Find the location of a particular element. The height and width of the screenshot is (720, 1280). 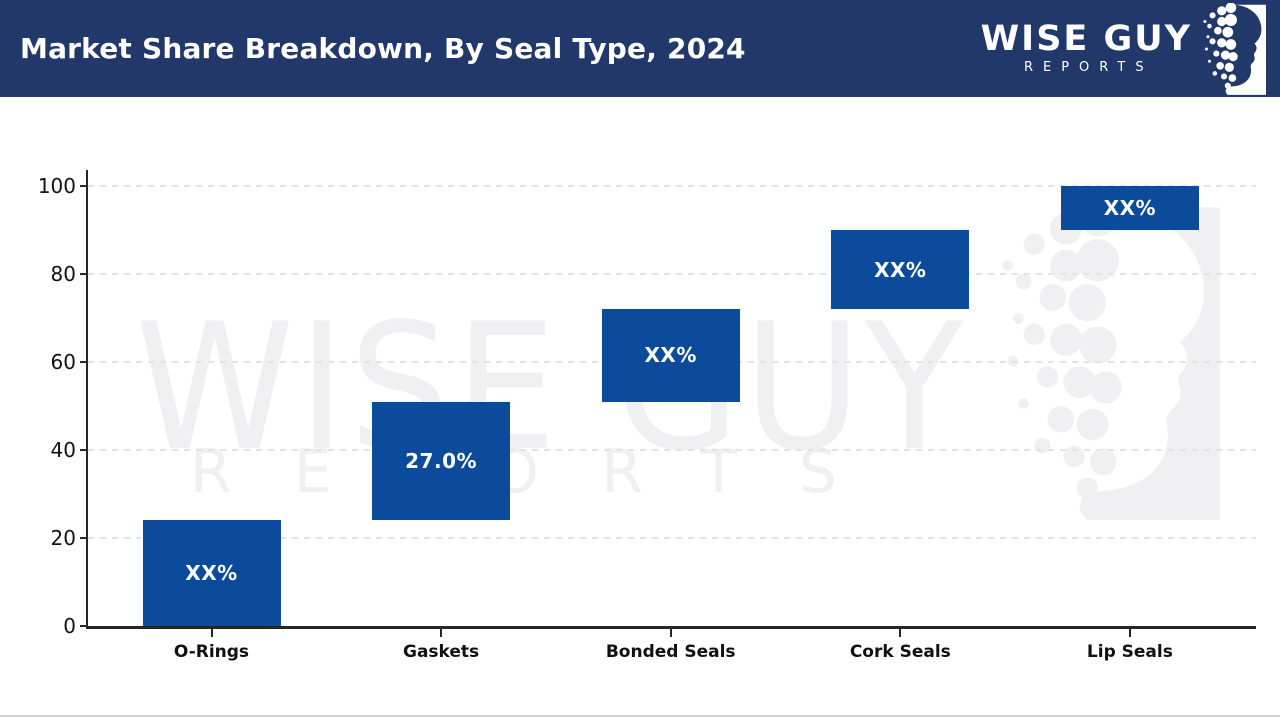

y-tick-label: 100 is located at coordinates (56, 186).